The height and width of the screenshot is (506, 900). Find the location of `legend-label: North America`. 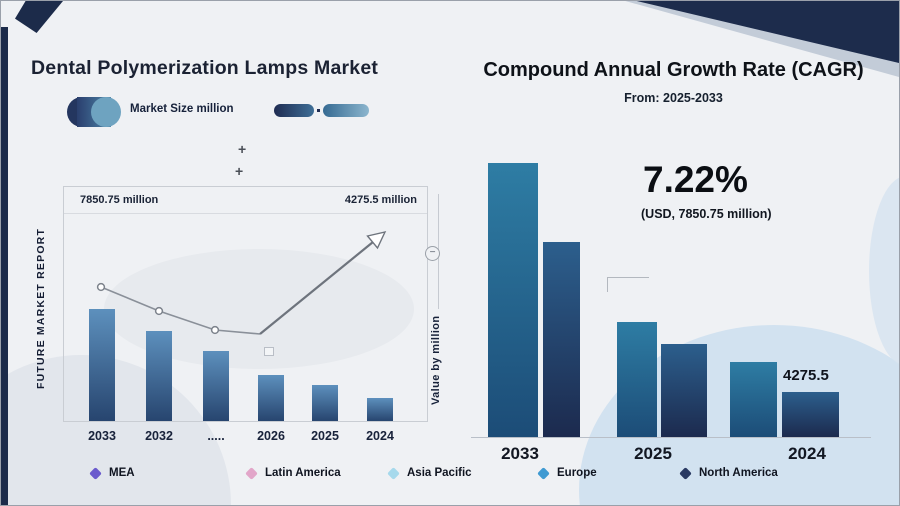

legend-label: North America is located at coordinates (738, 473).